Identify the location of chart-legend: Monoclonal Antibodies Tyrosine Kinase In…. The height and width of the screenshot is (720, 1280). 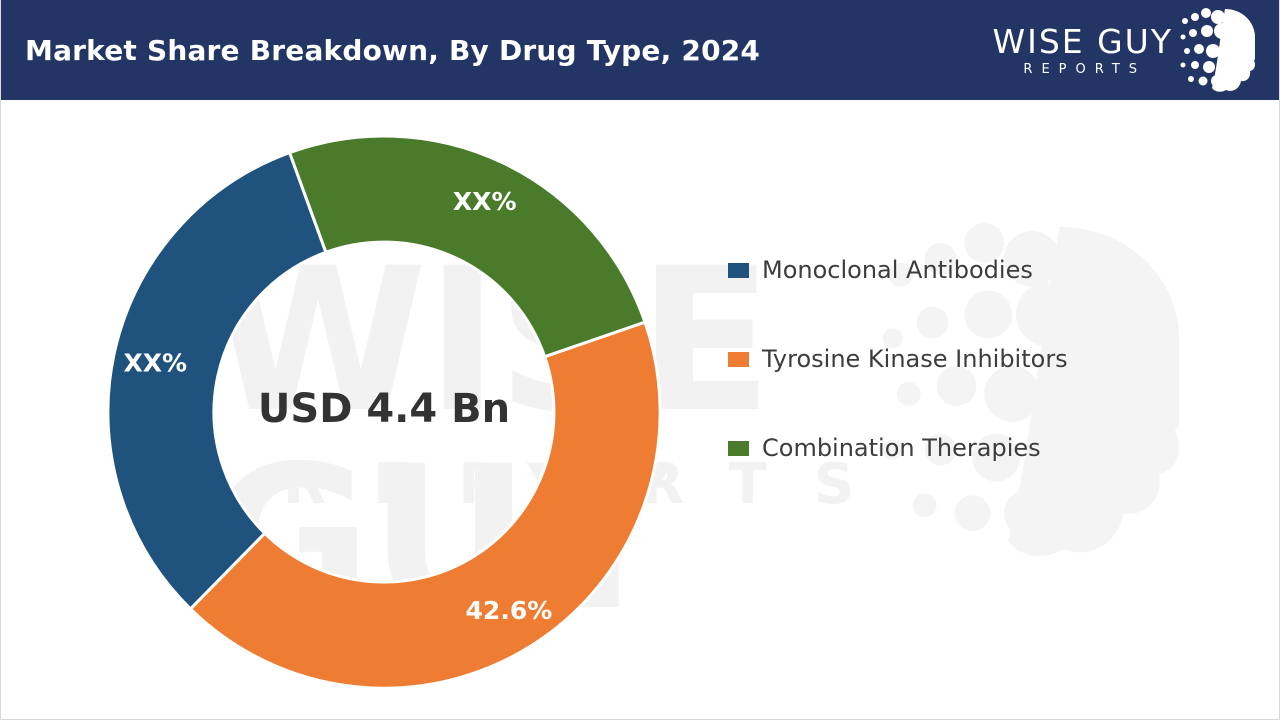
(898, 359).